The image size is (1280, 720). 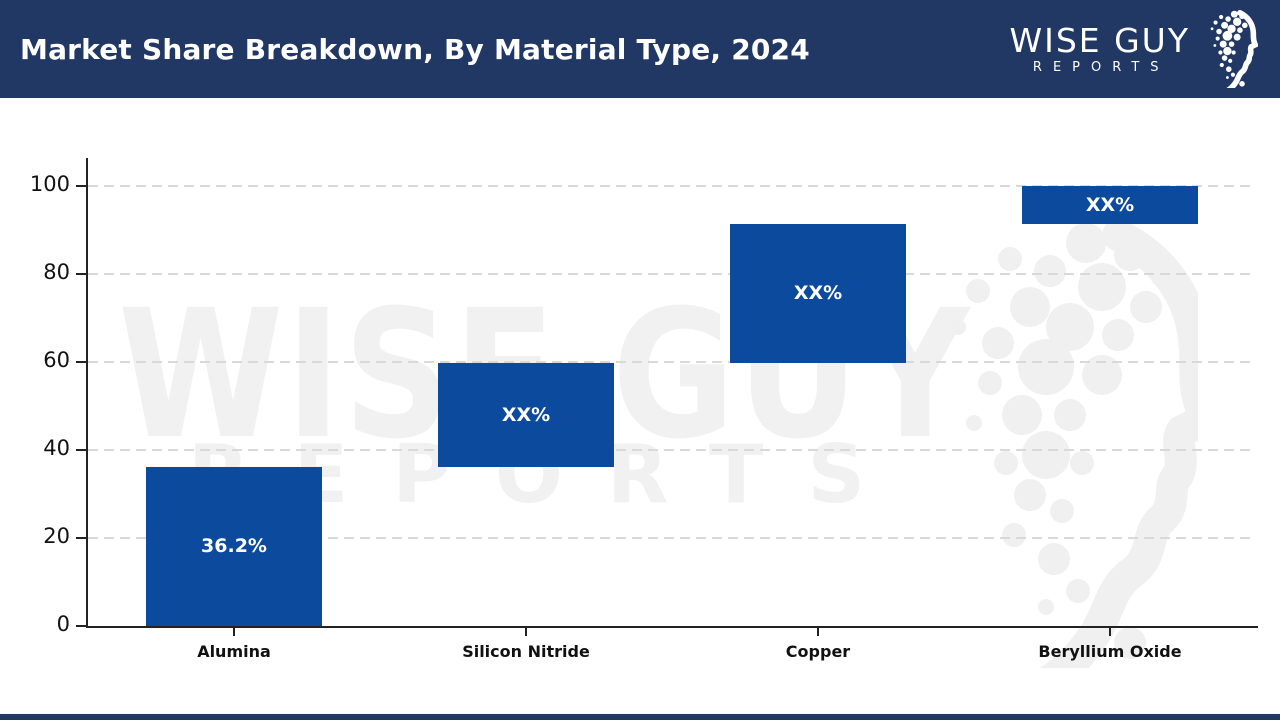 I want to click on bar-alumina: 36.2%, so click(x=234, y=546).